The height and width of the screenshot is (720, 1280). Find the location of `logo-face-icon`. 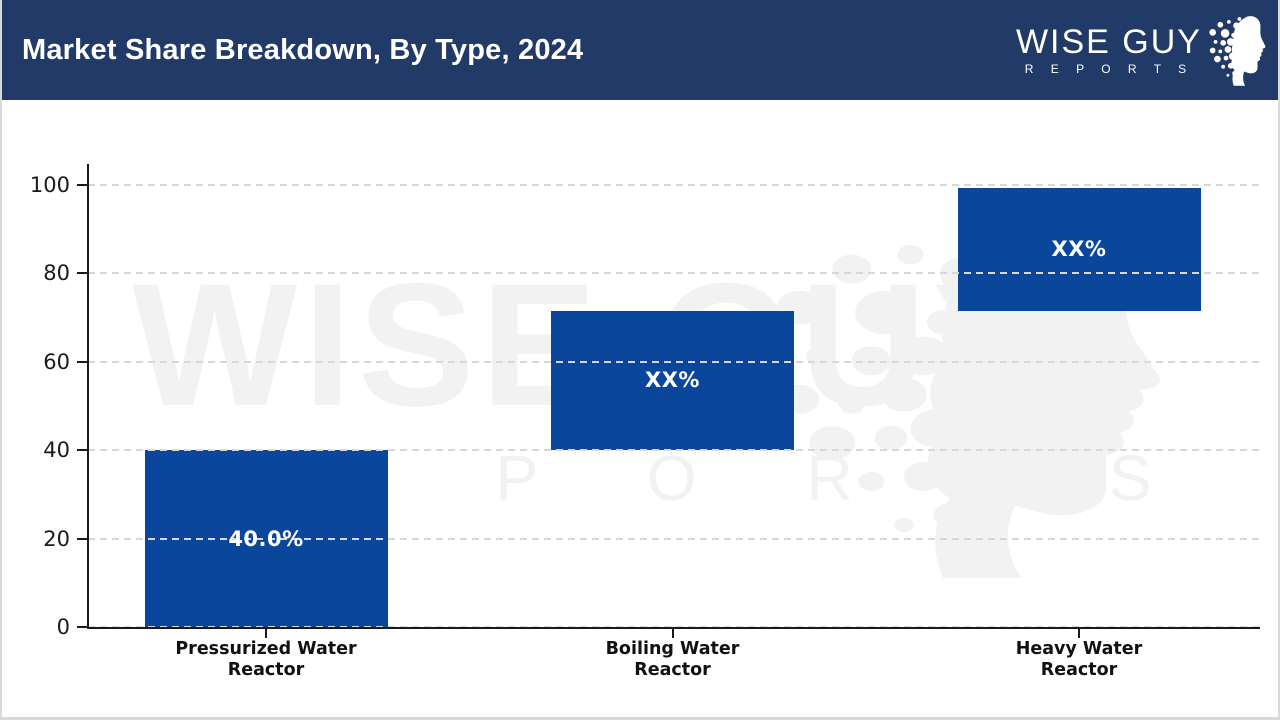

logo-face-icon is located at coordinates (1237, 51).